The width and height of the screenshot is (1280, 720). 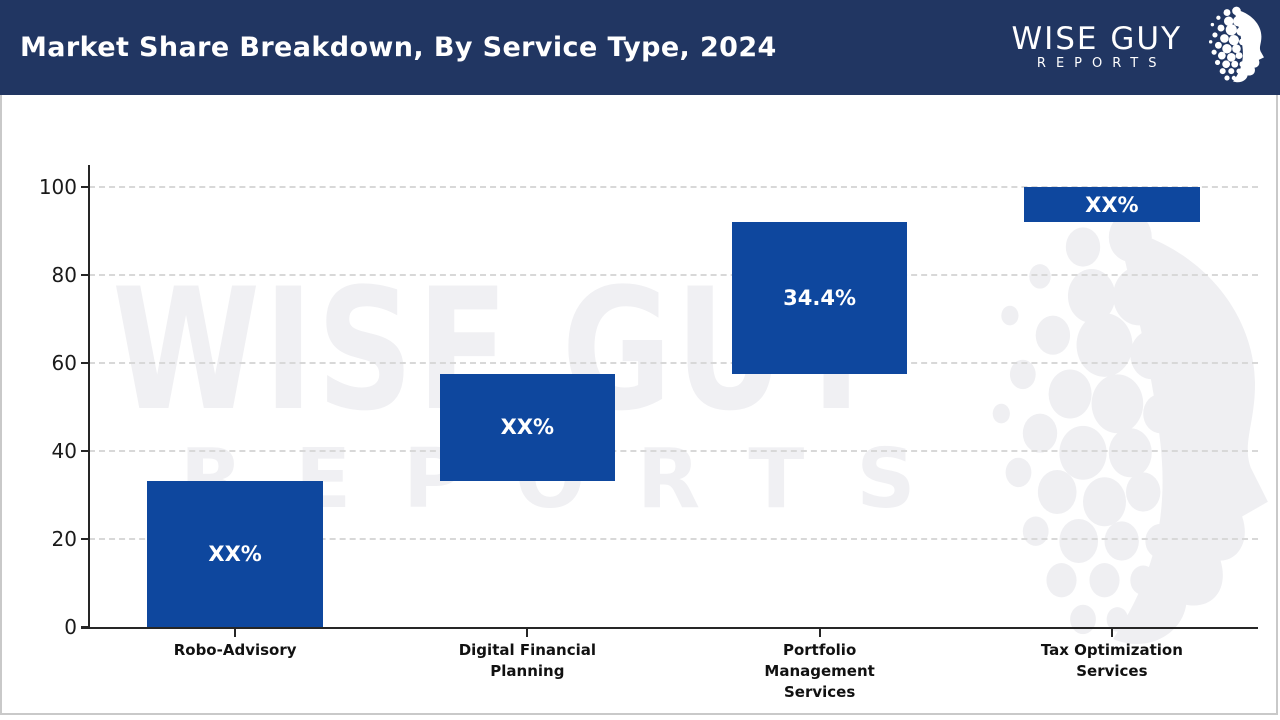 I want to click on x-axis-line, so click(x=669, y=628).